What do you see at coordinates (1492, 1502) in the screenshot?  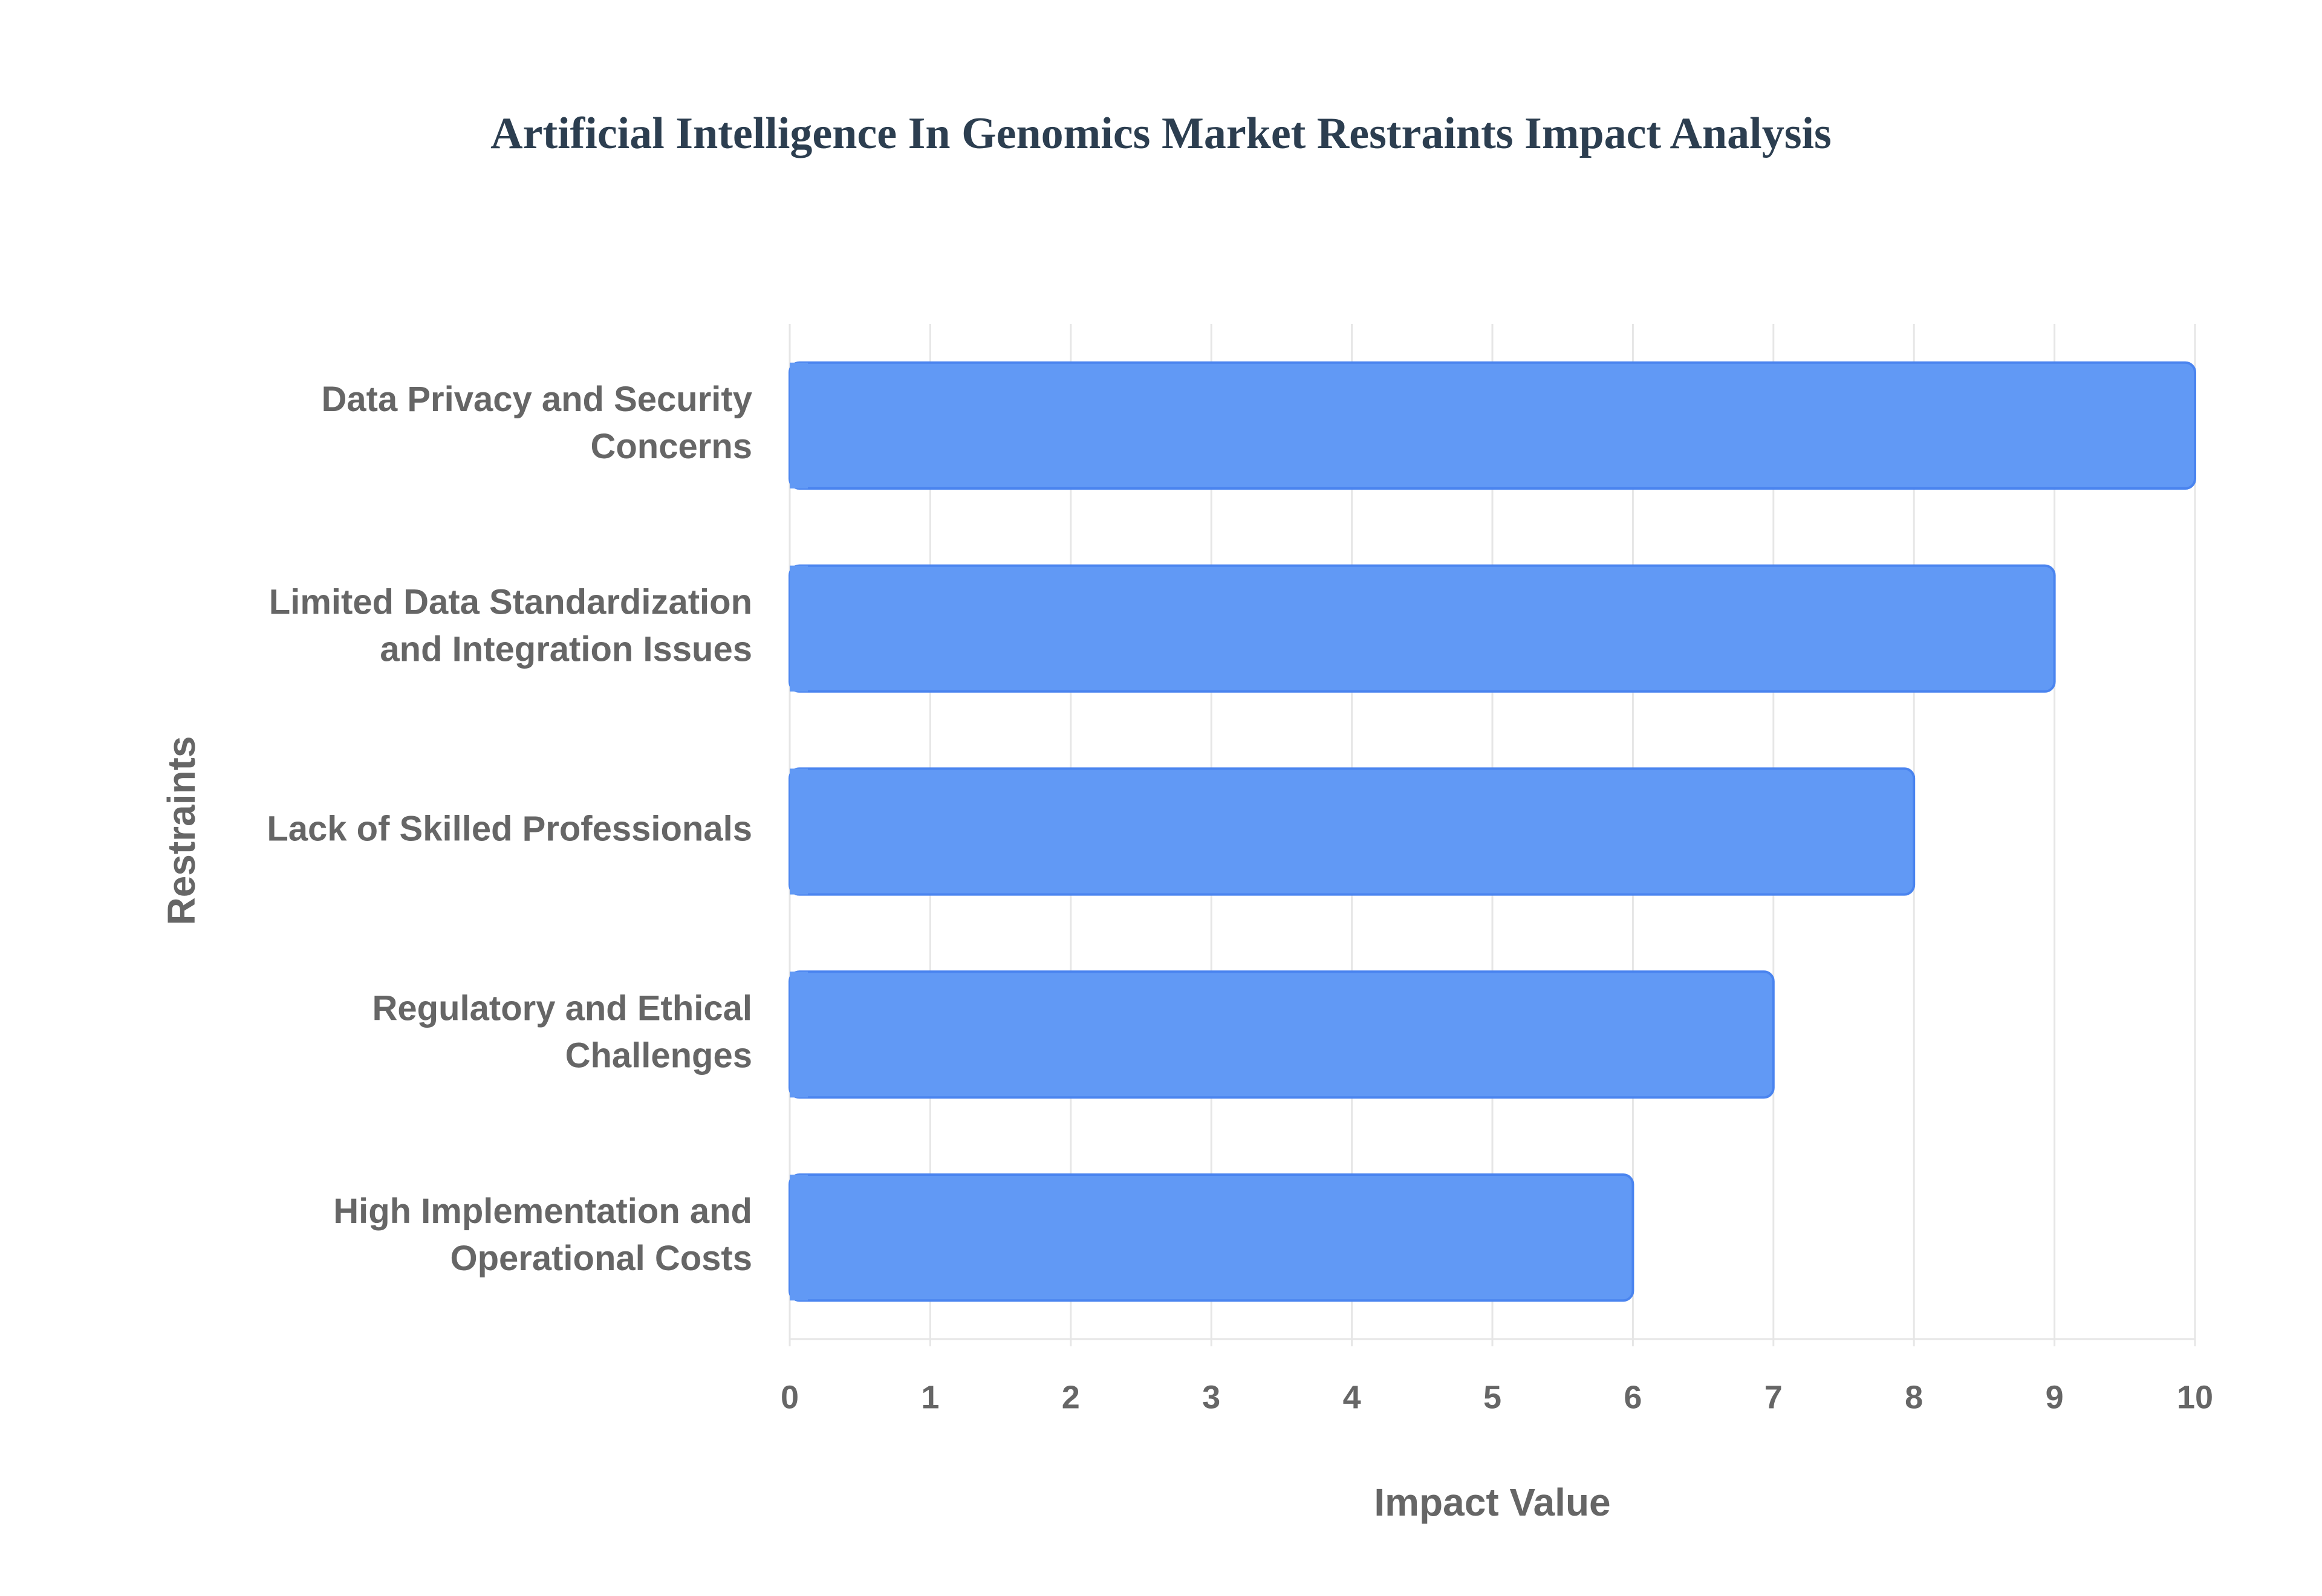 I see `x-axis-label: Impact Value` at bounding box center [1492, 1502].